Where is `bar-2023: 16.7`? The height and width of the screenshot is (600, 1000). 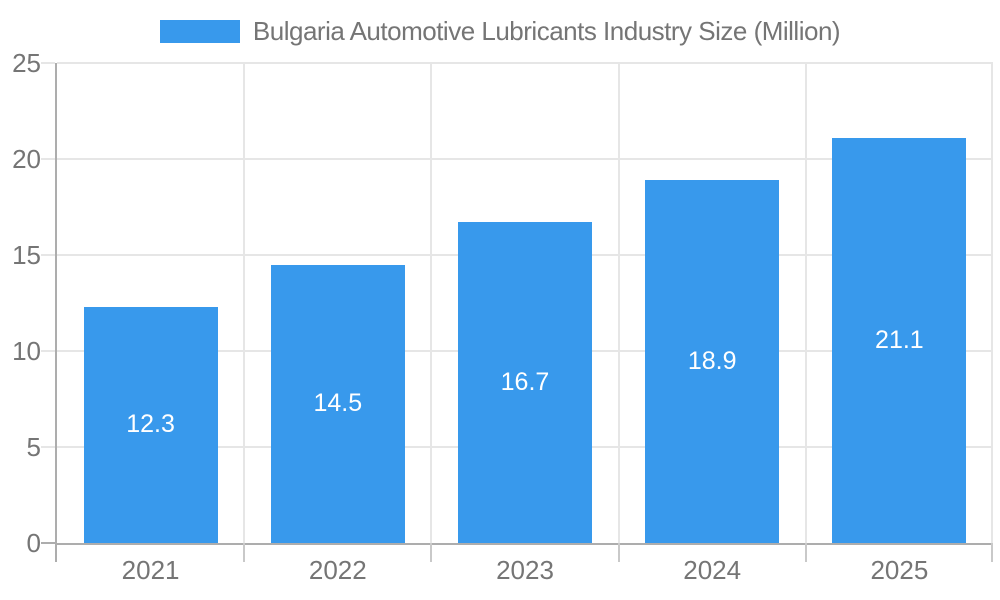 bar-2023: 16.7 is located at coordinates (525, 382).